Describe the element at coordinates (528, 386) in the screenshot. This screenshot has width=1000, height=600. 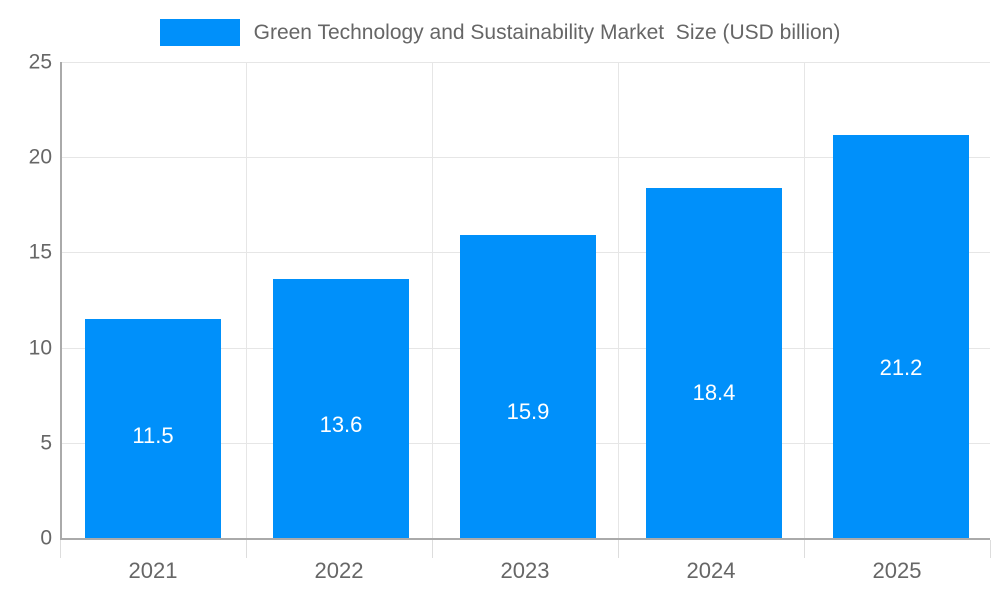
I see `bar-2023: 15.9` at that location.